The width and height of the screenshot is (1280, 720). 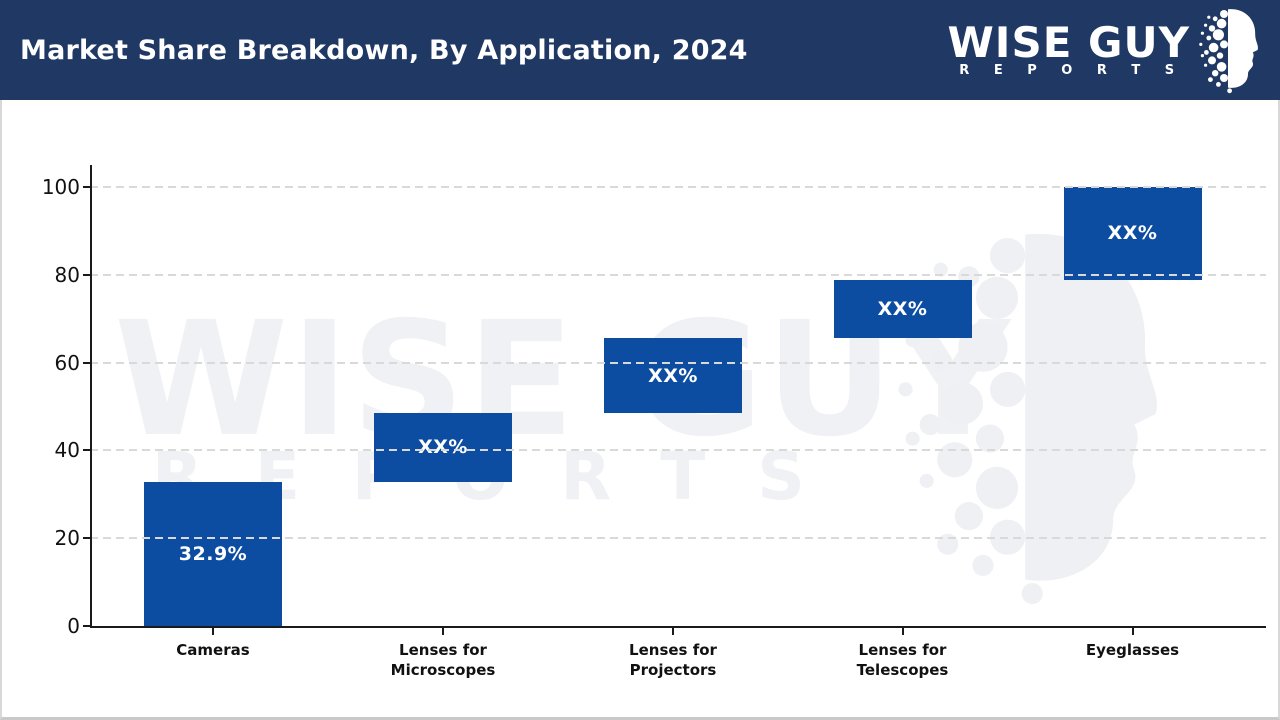 I want to click on y-axis-tick-label: 20, so click(x=67, y=538).